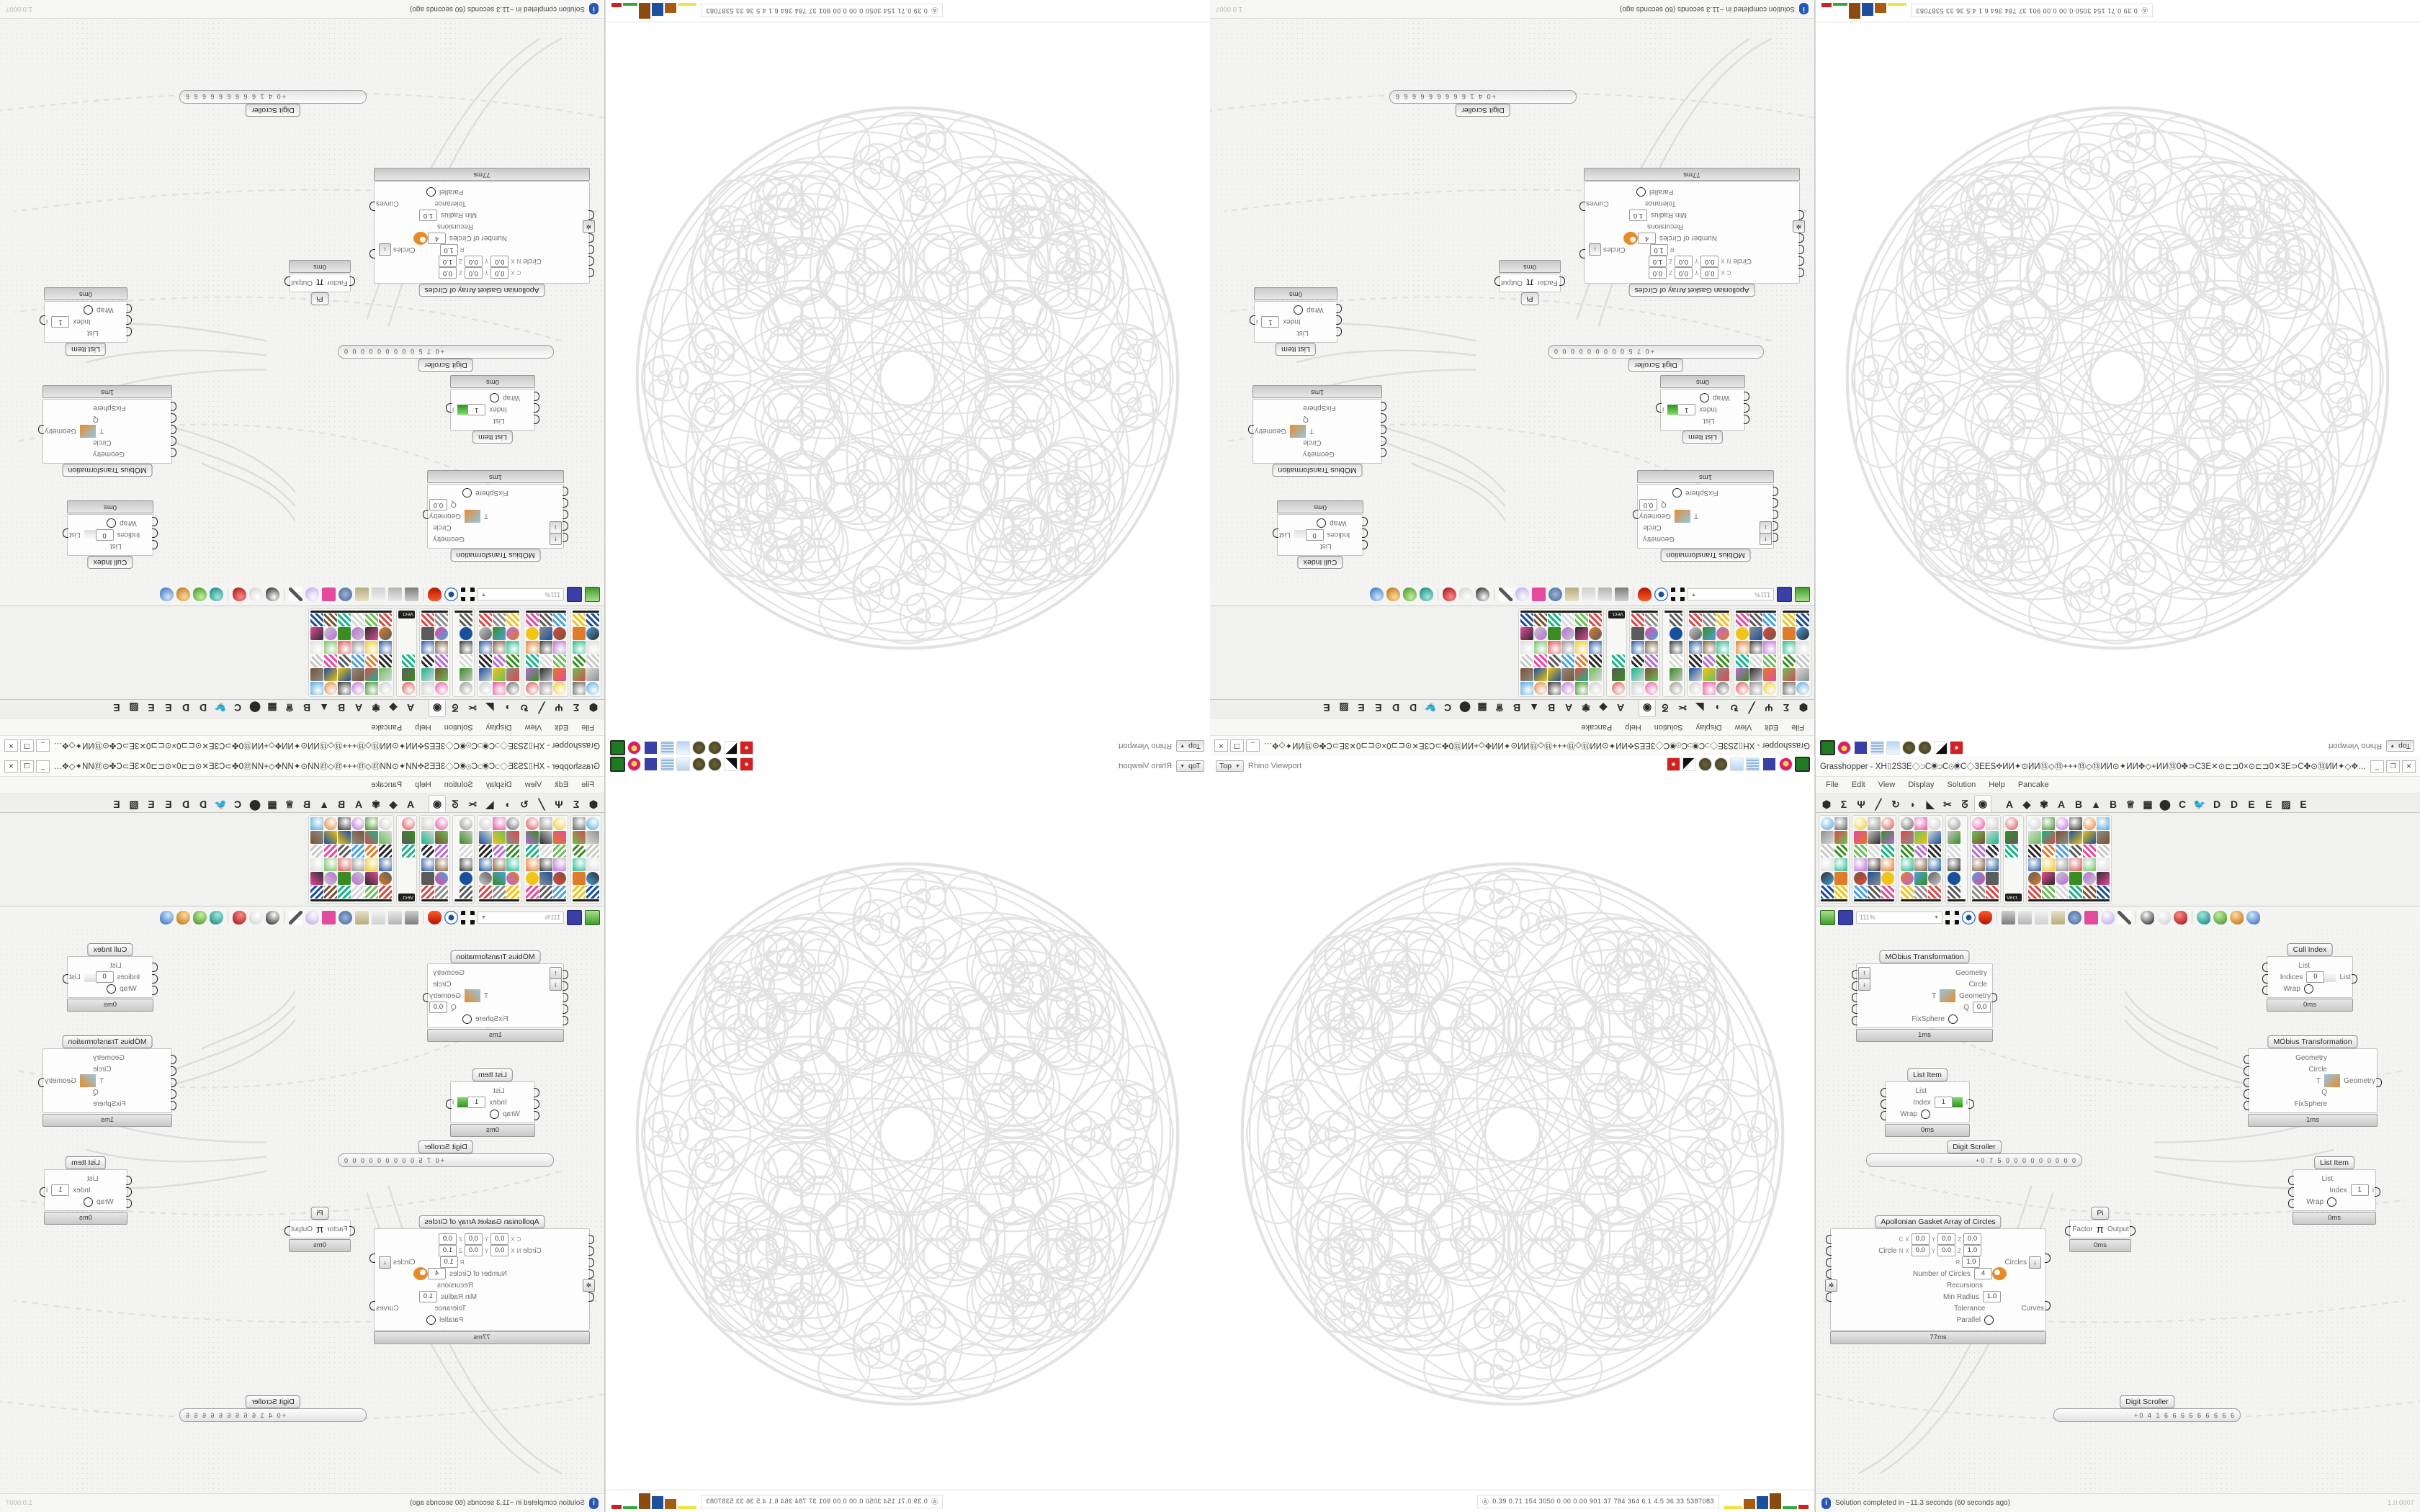  Describe the element at coordinates (2165, 804) in the screenshot. I see `tab-addon-b6: ⬤` at that location.